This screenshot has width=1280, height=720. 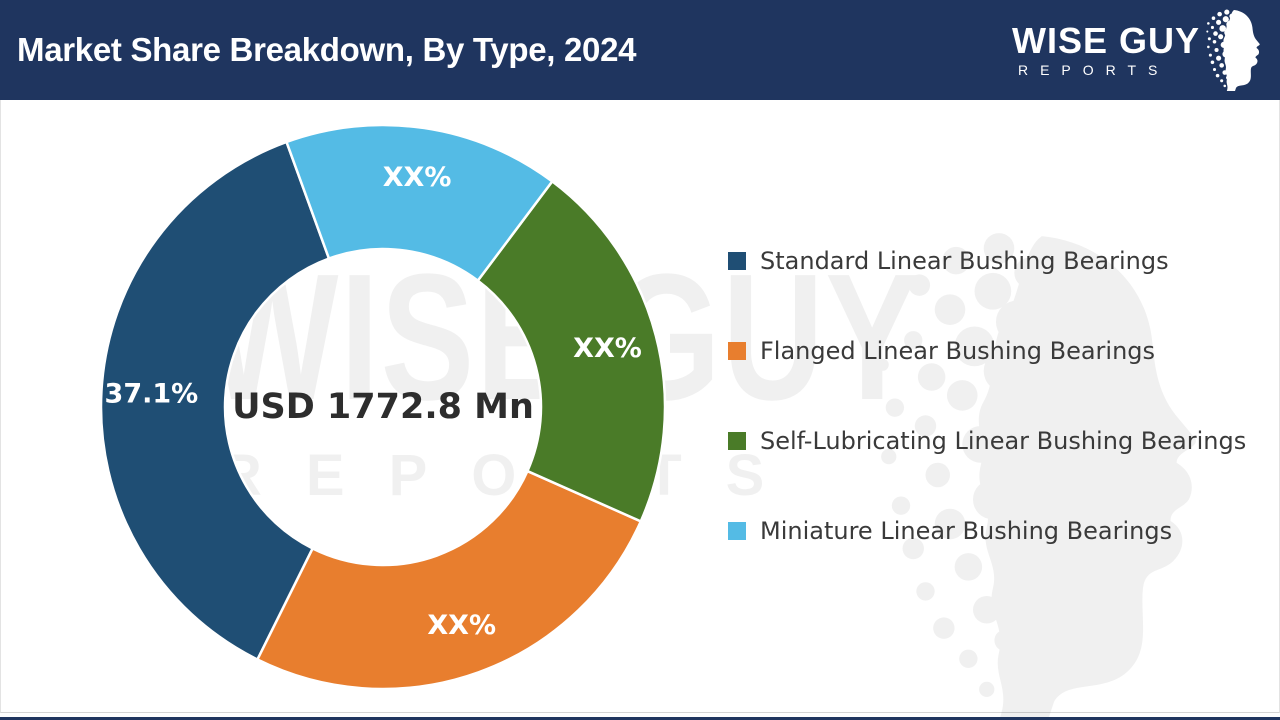 What do you see at coordinates (461, 625) in the screenshot?
I see `segment-value-label-1: XX%` at bounding box center [461, 625].